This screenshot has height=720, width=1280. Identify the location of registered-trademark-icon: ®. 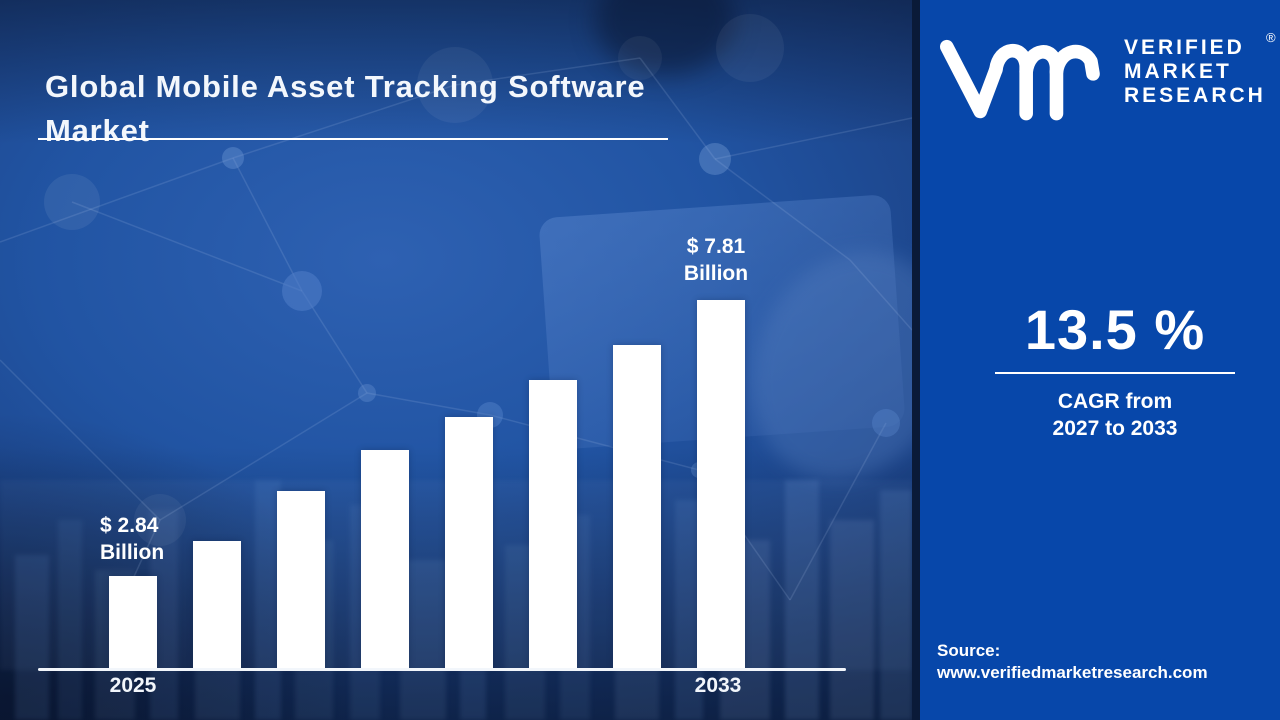
(1271, 37).